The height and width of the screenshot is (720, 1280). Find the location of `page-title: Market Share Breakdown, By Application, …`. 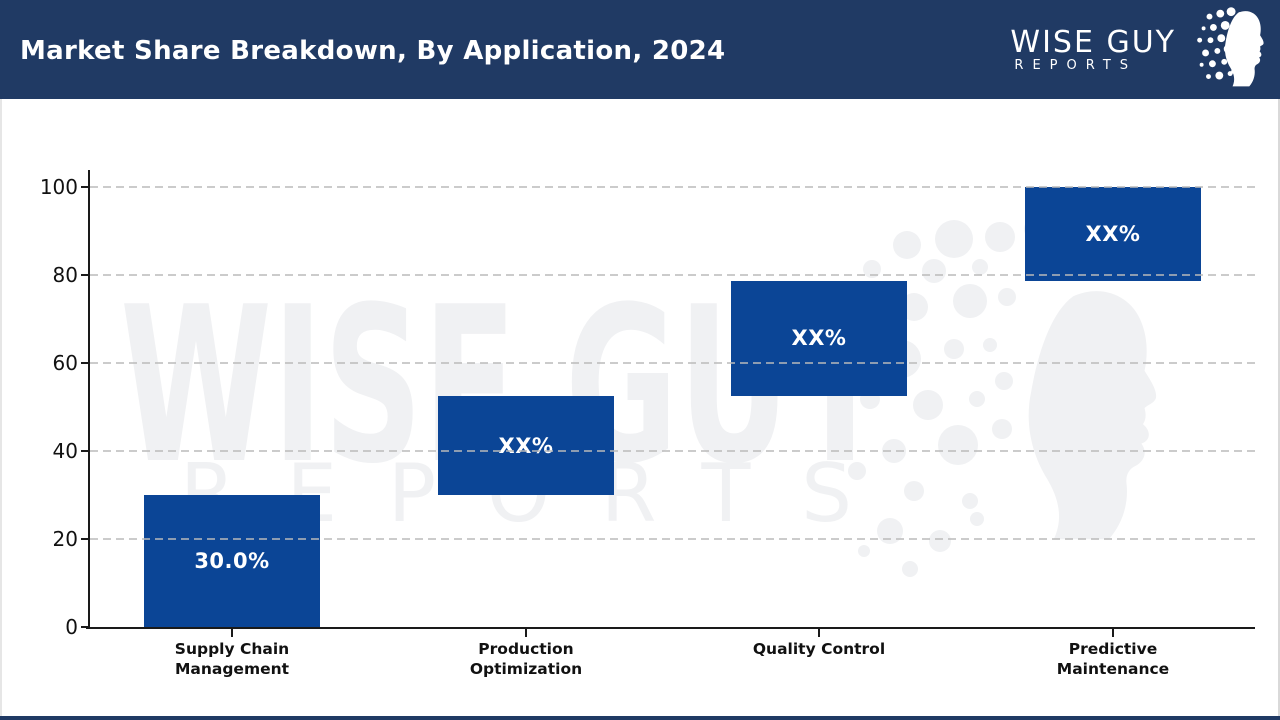

page-title: Market Share Breakdown, By Application, … is located at coordinates (373, 50).